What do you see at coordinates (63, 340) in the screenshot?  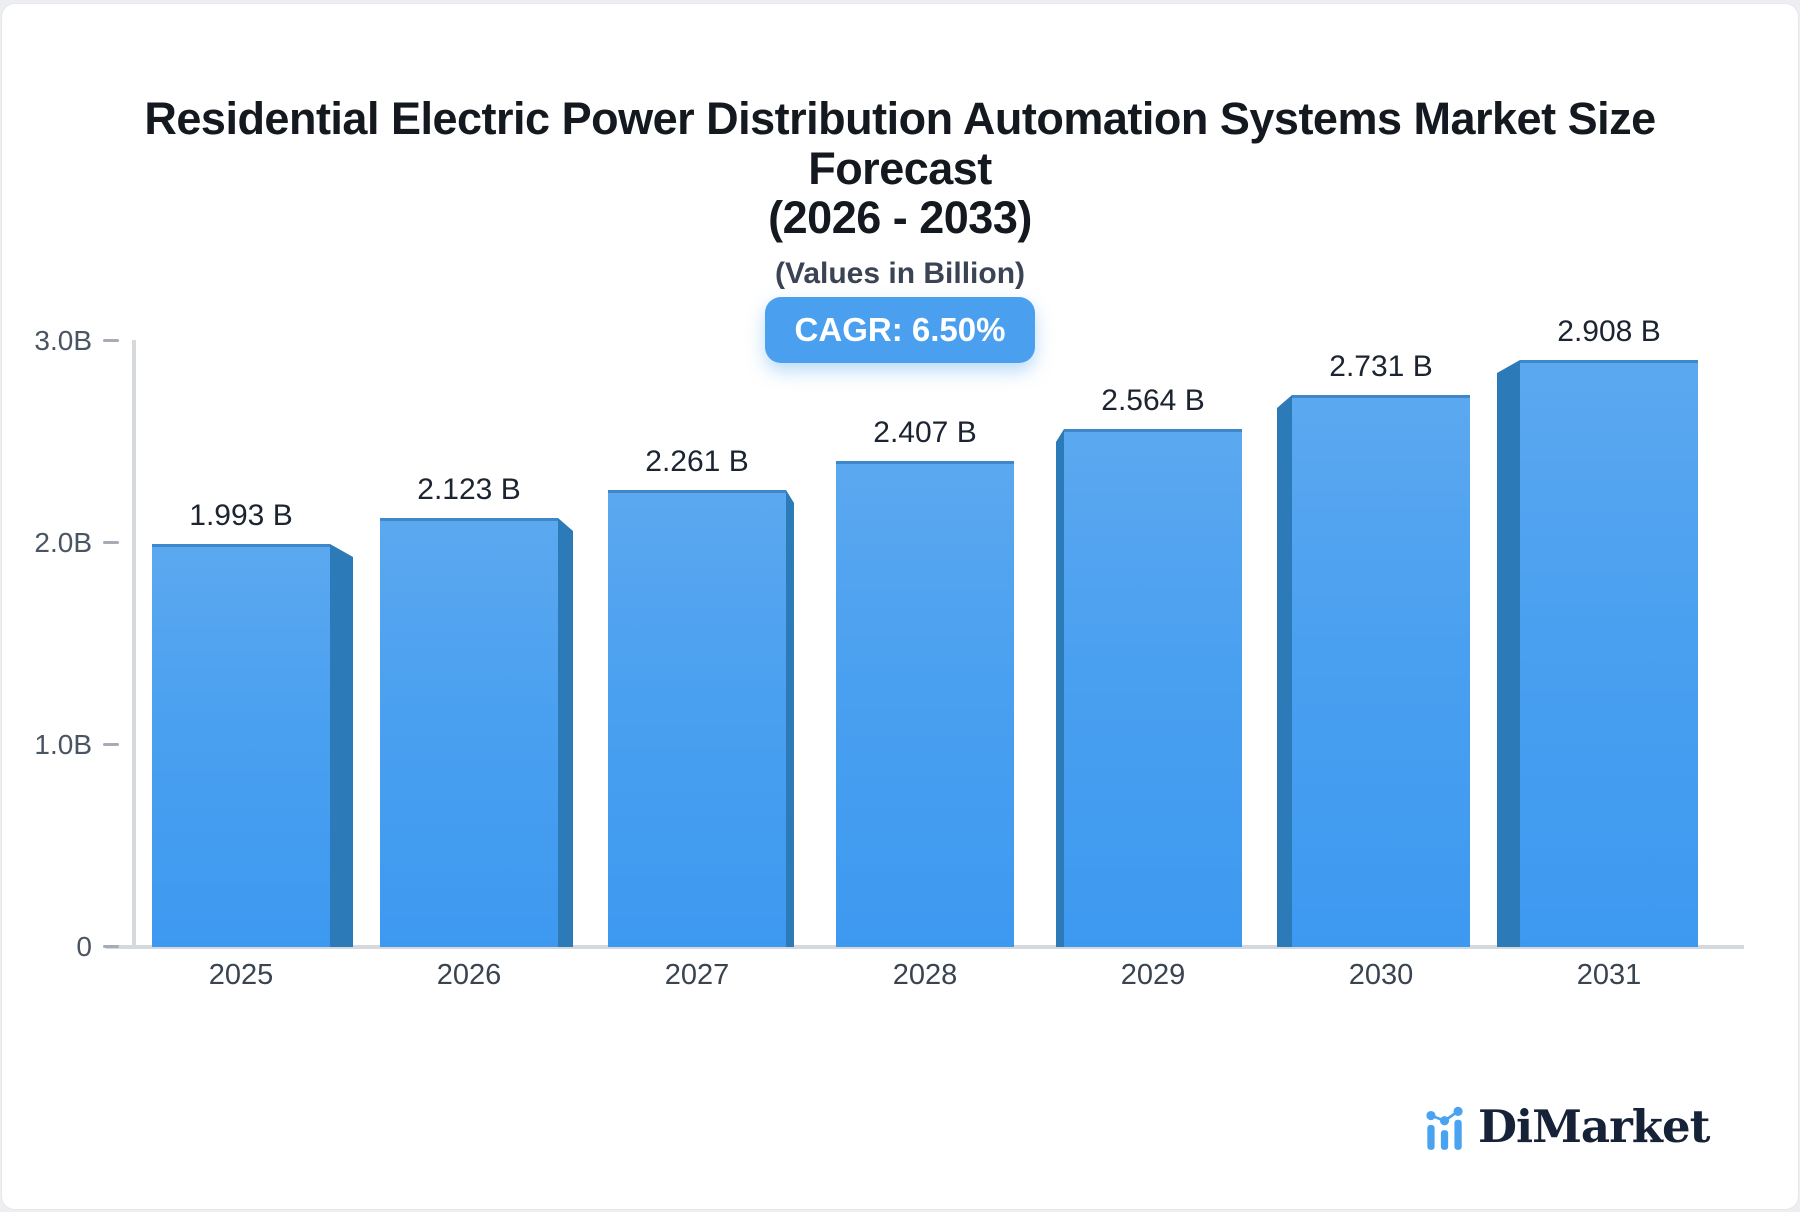 I see `y-axis-label: 3.0B` at bounding box center [63, 340].